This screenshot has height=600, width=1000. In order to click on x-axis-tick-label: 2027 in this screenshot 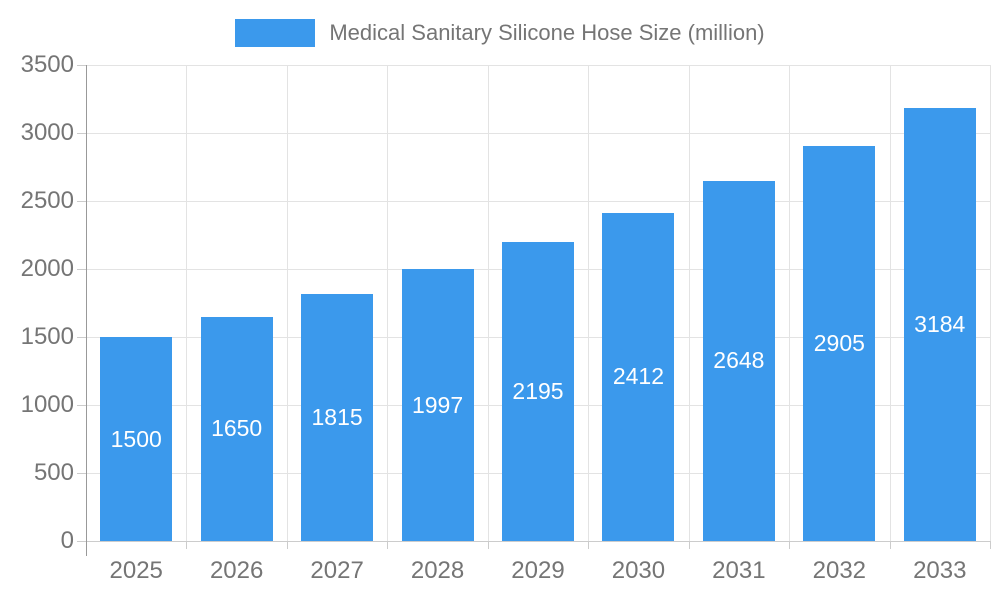, I will do `click(337, 570)`.